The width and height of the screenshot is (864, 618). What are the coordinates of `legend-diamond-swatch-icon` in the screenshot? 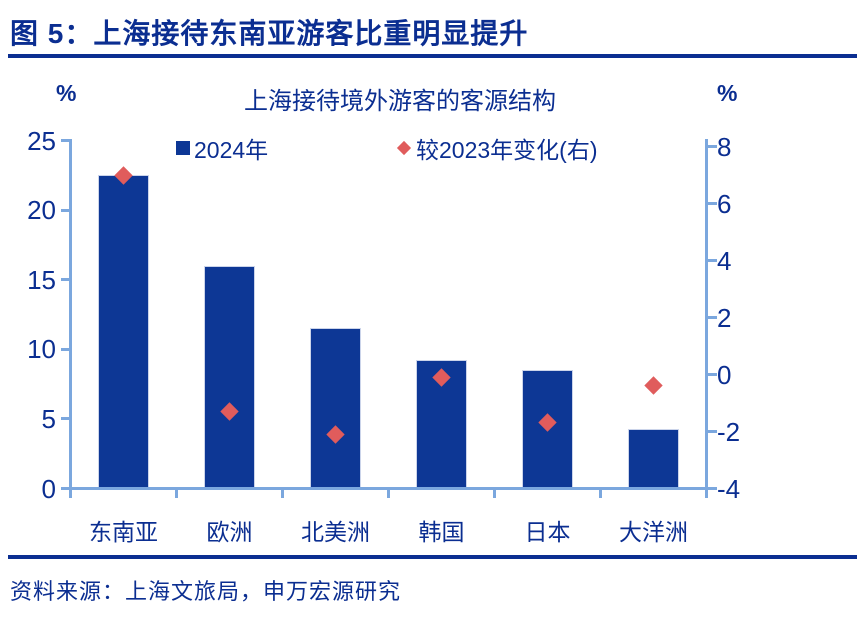 It's located at (404, 148).